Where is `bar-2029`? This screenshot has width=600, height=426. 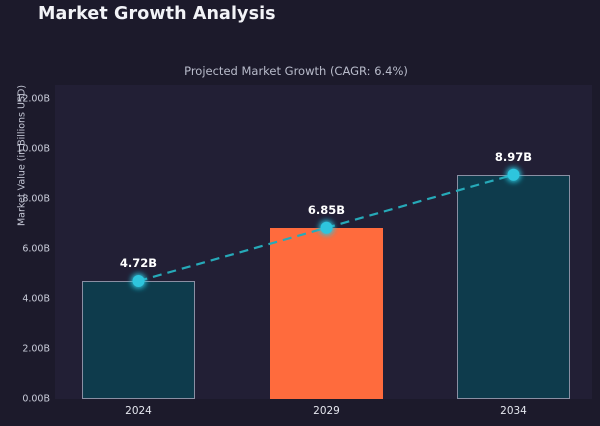
bar-2029 is located at coordinates (326, 313).